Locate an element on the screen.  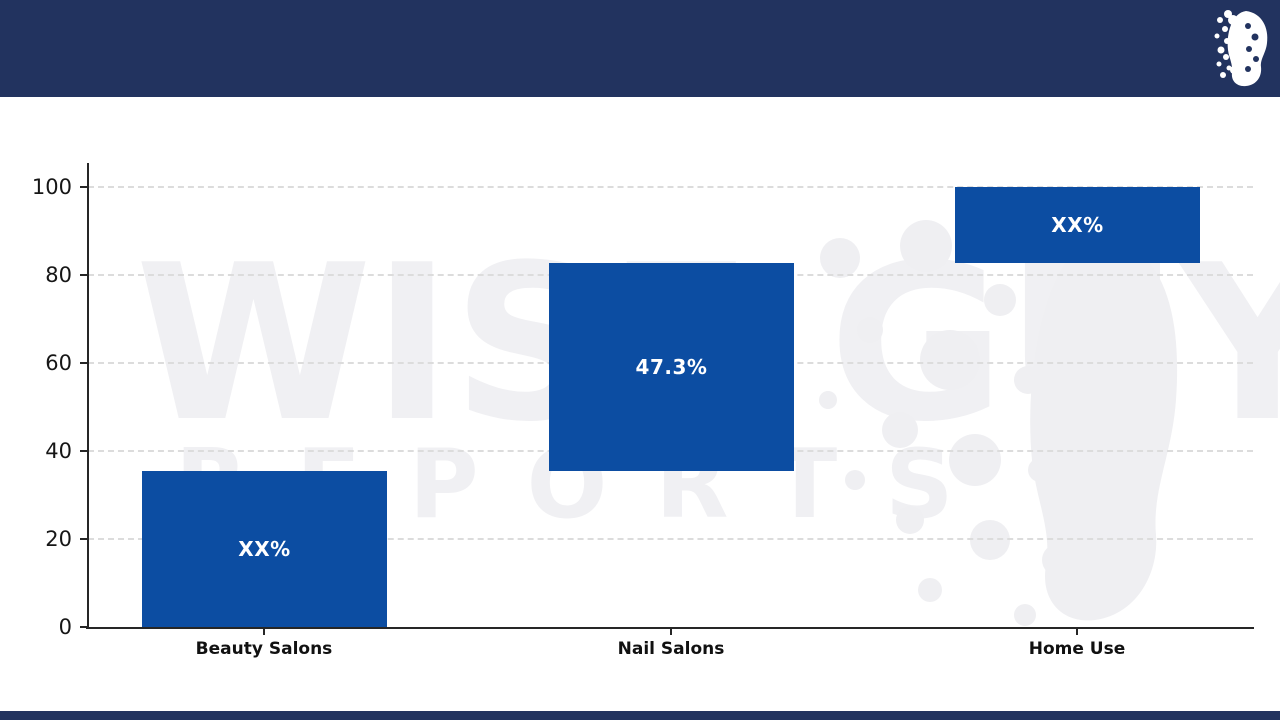
footer-bar is located at coordinates (640, 715).